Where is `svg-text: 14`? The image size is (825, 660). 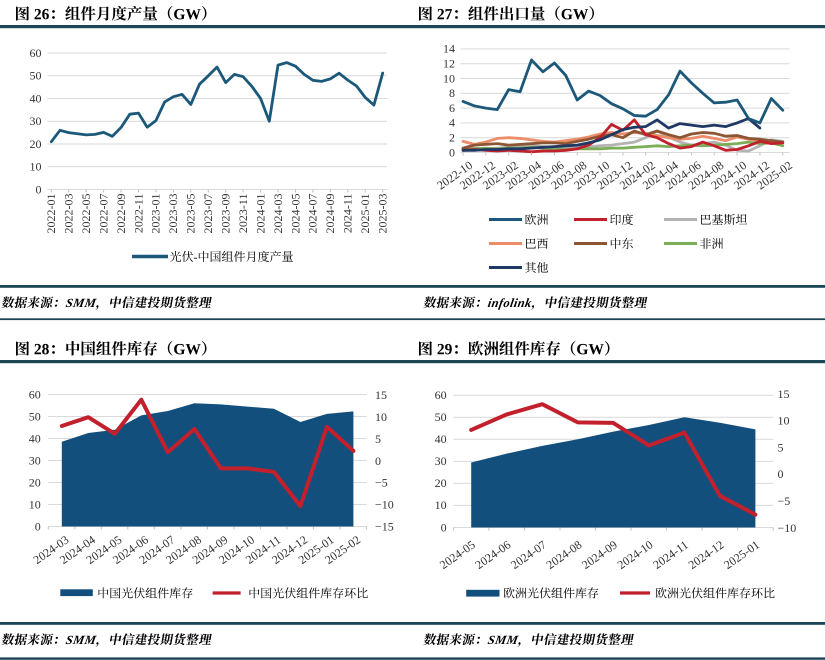
svg-text: 14 is located at coordinates (449, 49).